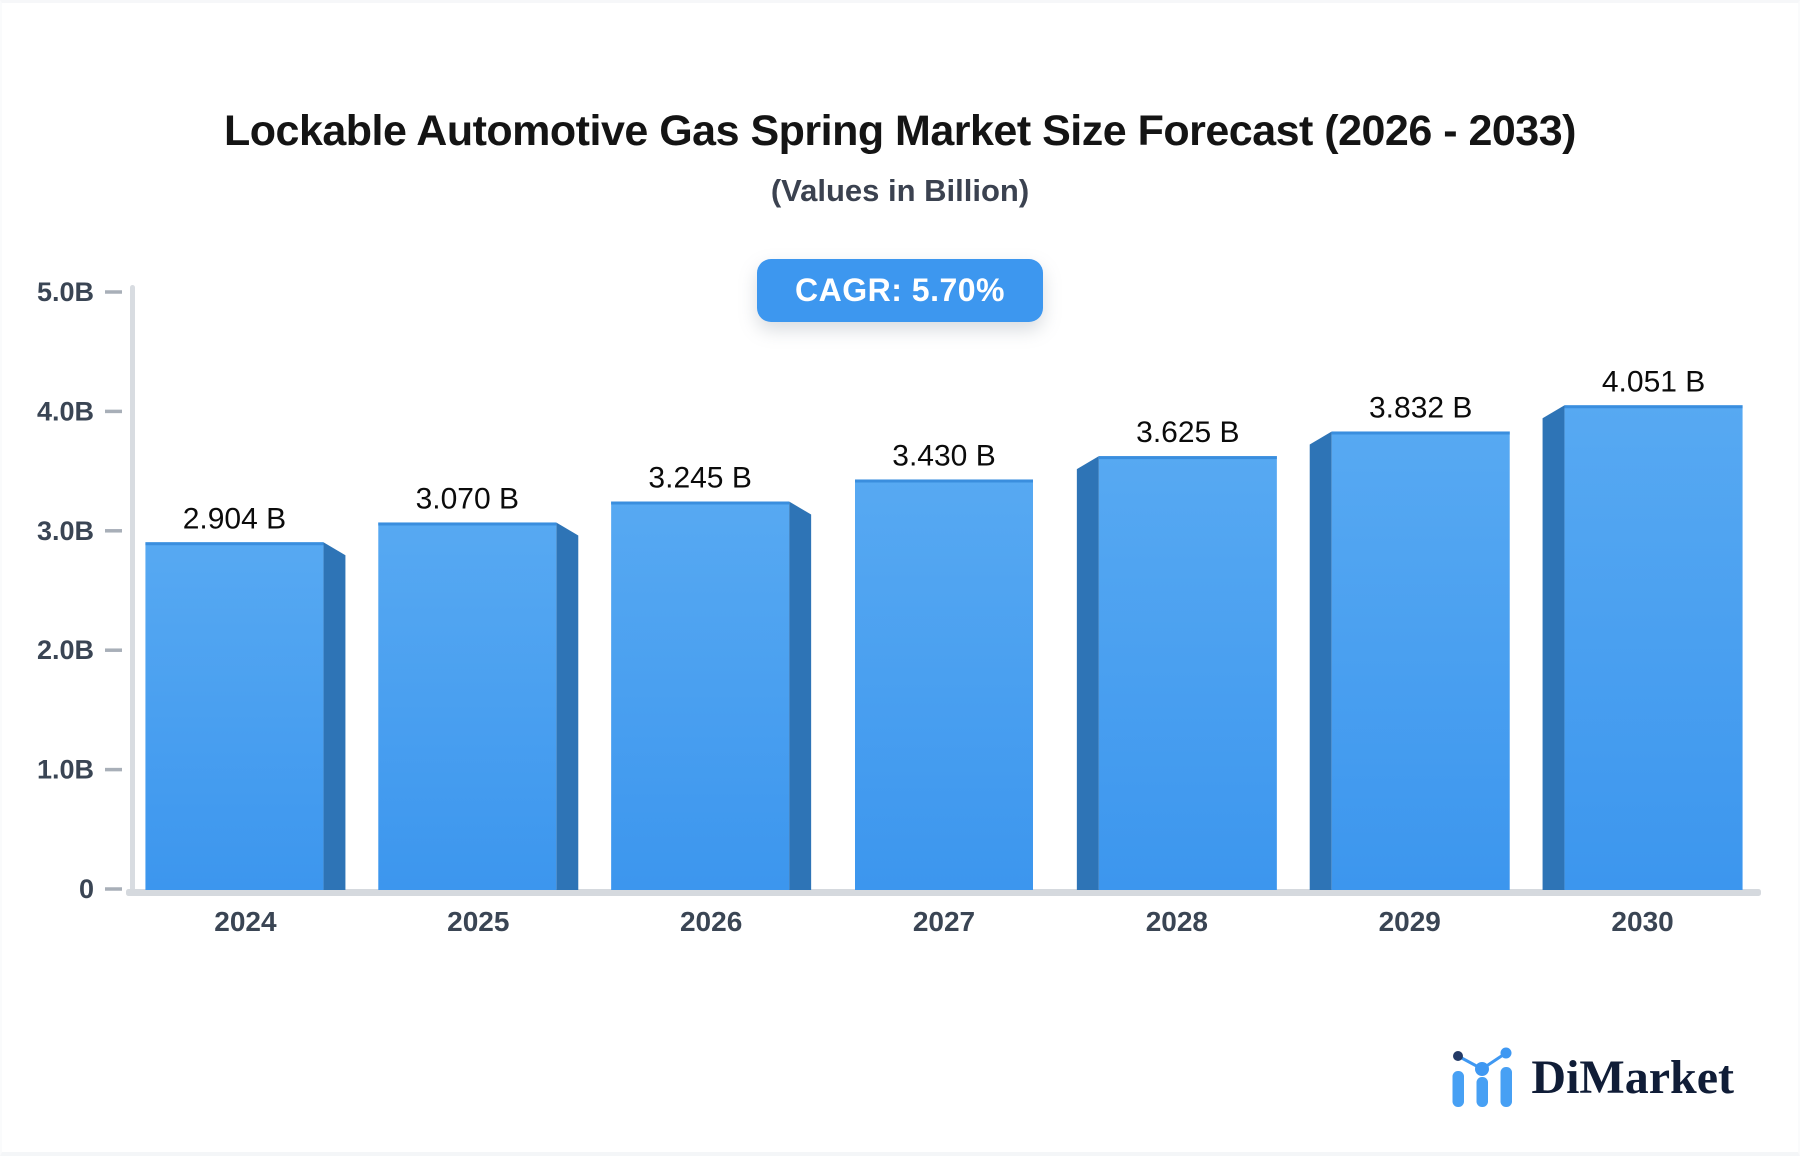 The height and width of the screenshot is (1156, 1800). I want to click on y-tick-label: 2.0B, so click(65, 650).